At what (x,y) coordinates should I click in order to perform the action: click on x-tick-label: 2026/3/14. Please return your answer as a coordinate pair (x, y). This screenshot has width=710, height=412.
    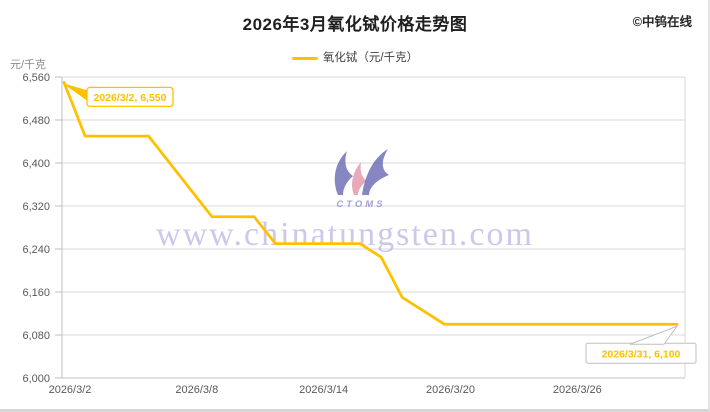
    Looking at the image, I should click on (323, 390).